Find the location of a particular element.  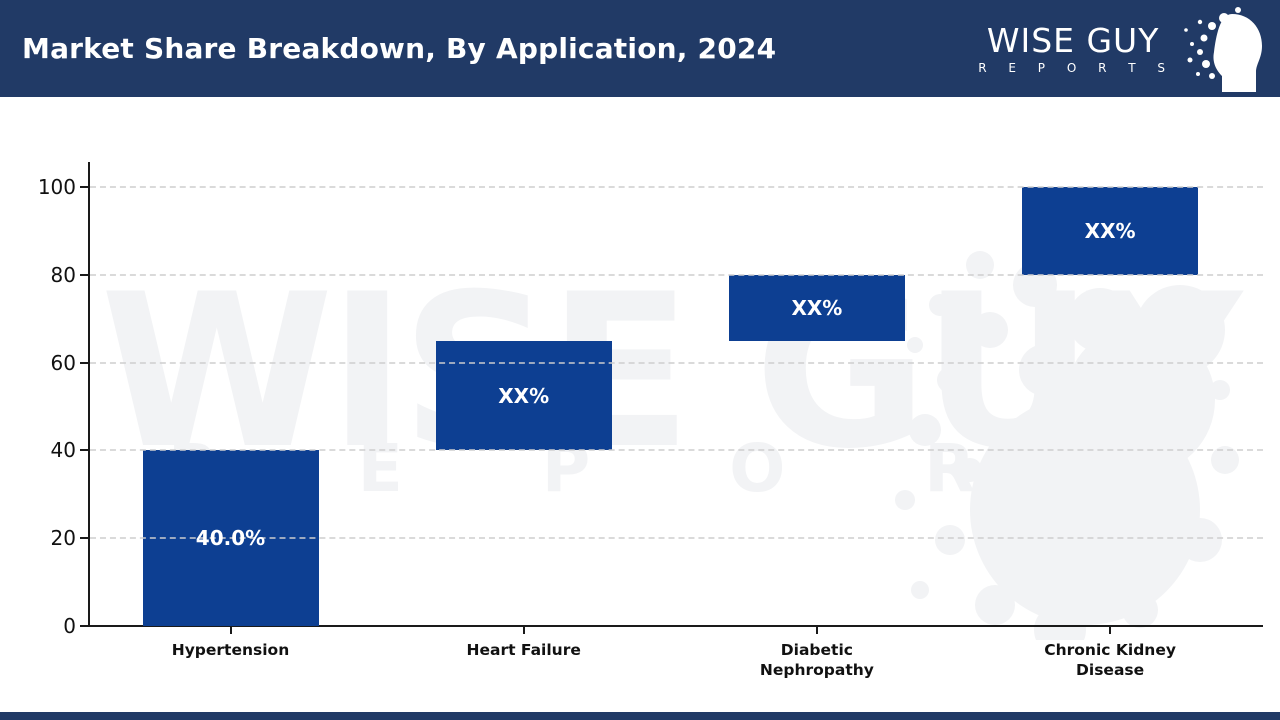

brand-name: WISE GUY is located at coordinates (1073, 40).